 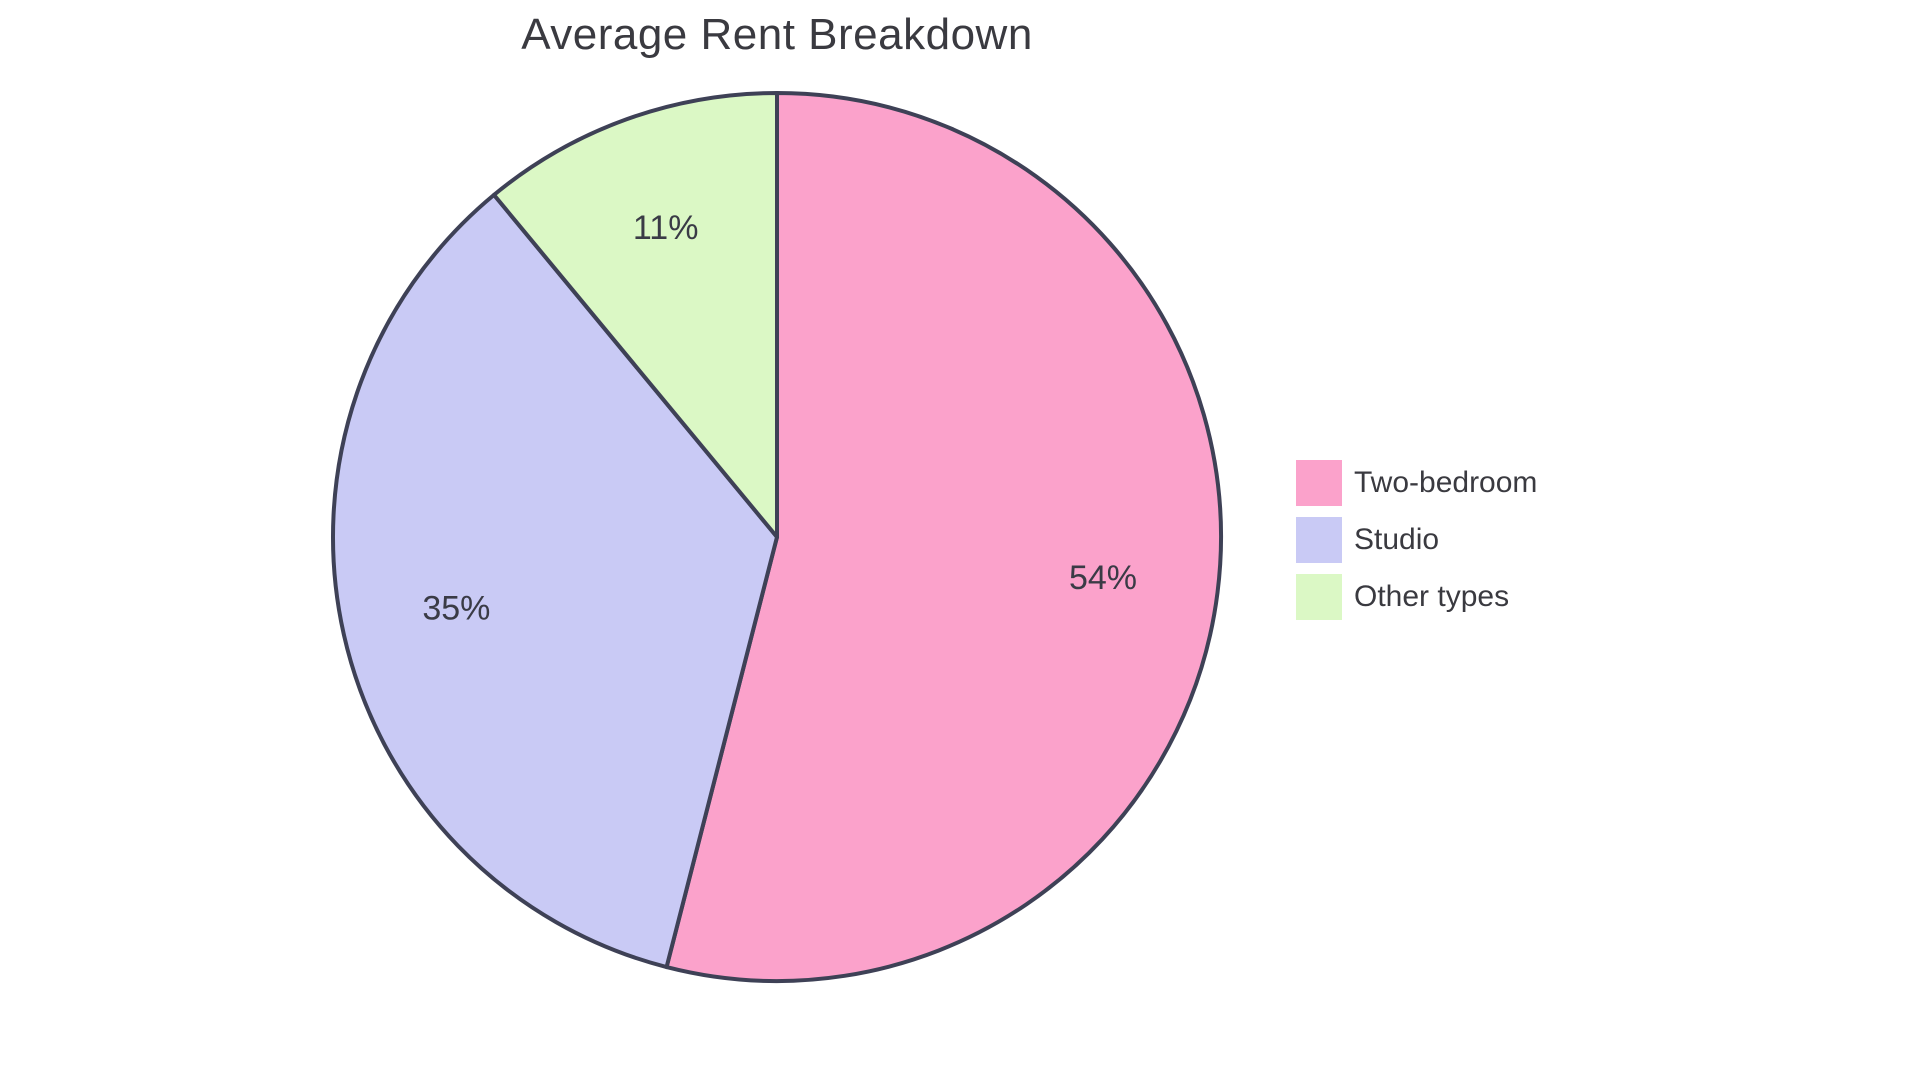 What do you see at coordinates (777, 34) in the screenshot?
I see `chart-title: Average Rent Breakdown` at bounding box center [777, 34].